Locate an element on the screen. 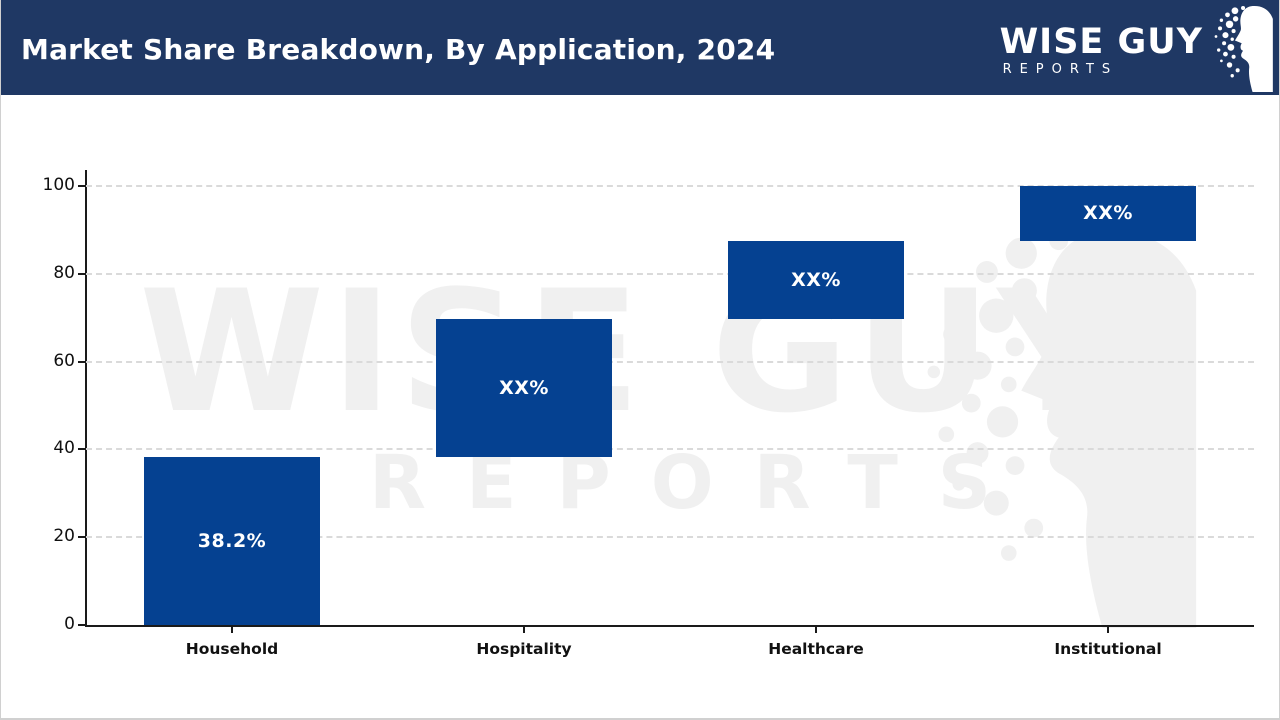 The width and height of the screenshot is (1280, 720). bar-value-label: 38.2% is located at coordinates (232, 541).